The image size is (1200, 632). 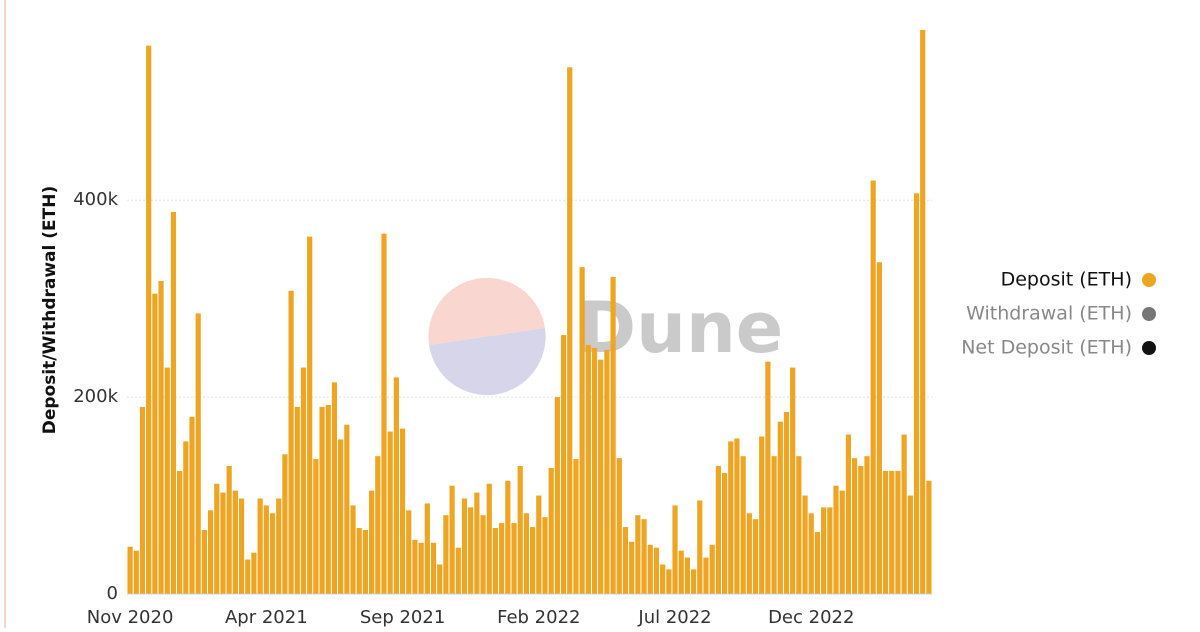 What do you see at coordinates (95, 199) in the screenshot?
I see `y-tick-label: 400k` at bounding box center [95, 199].